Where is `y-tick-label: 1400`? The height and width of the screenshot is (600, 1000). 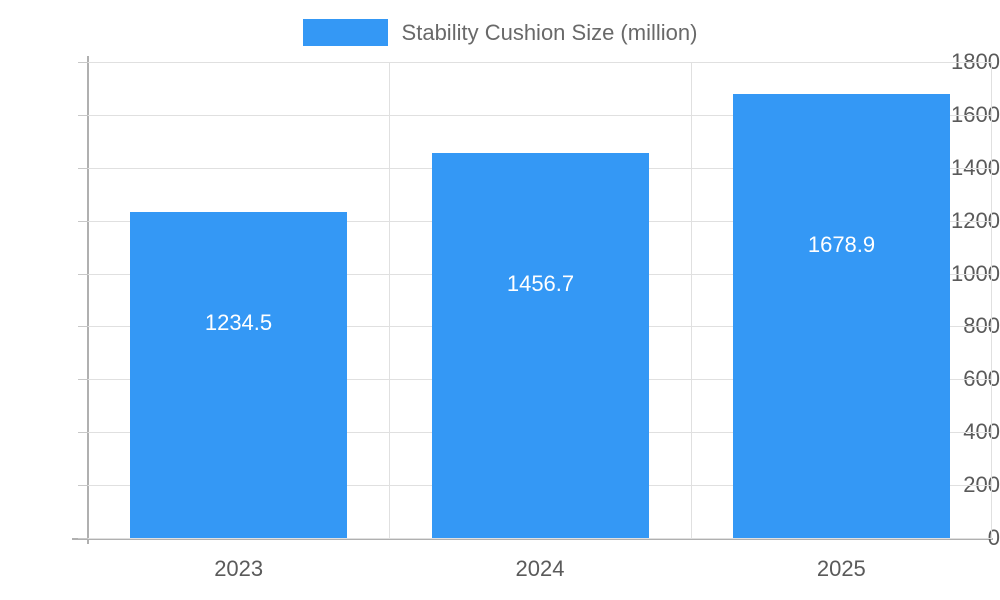 y-tick-label: 1400 is located at coordinates (975, 167).